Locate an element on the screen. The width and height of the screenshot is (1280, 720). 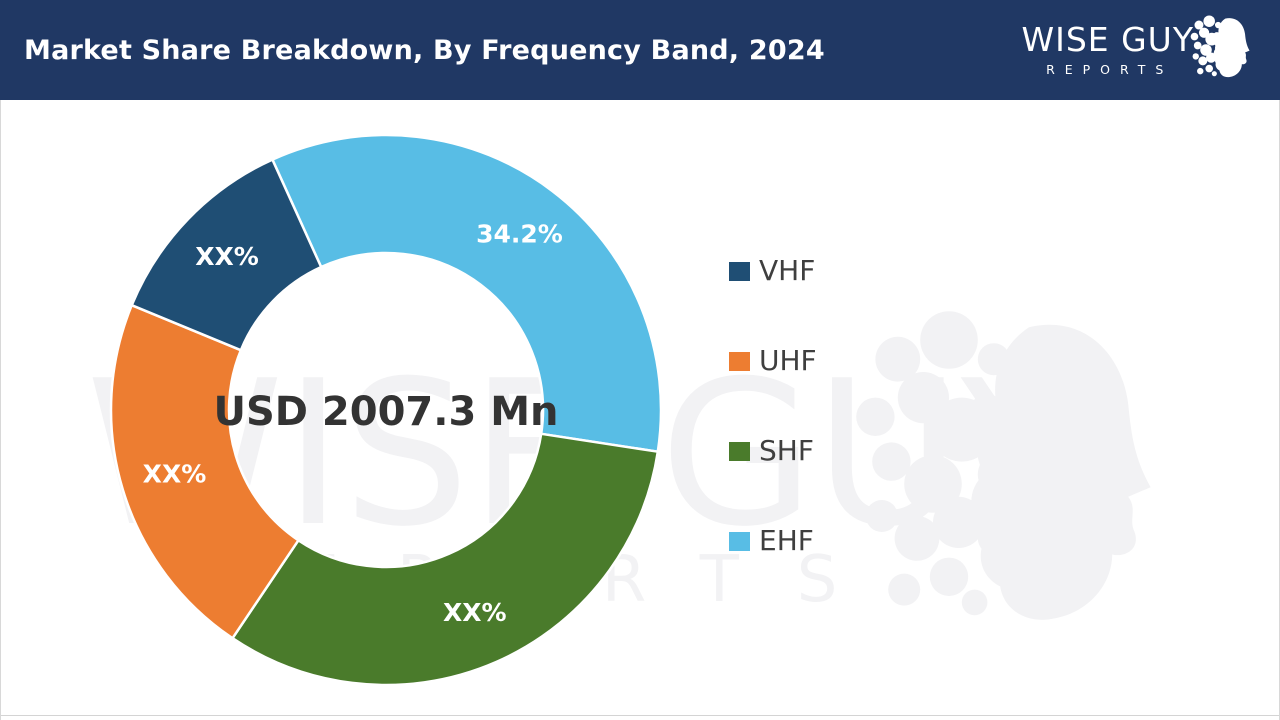
wiseguy-face-icon is located at coordinates (1222, 50).